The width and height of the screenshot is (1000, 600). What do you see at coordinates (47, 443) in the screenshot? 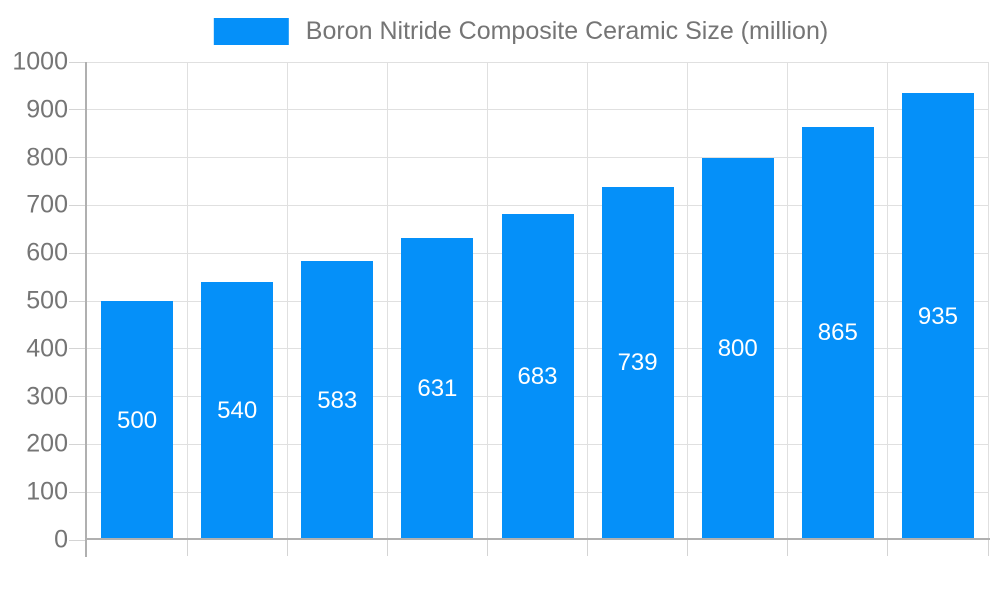
I see `y-axis-label: 200` at bounding box center [47, 443].